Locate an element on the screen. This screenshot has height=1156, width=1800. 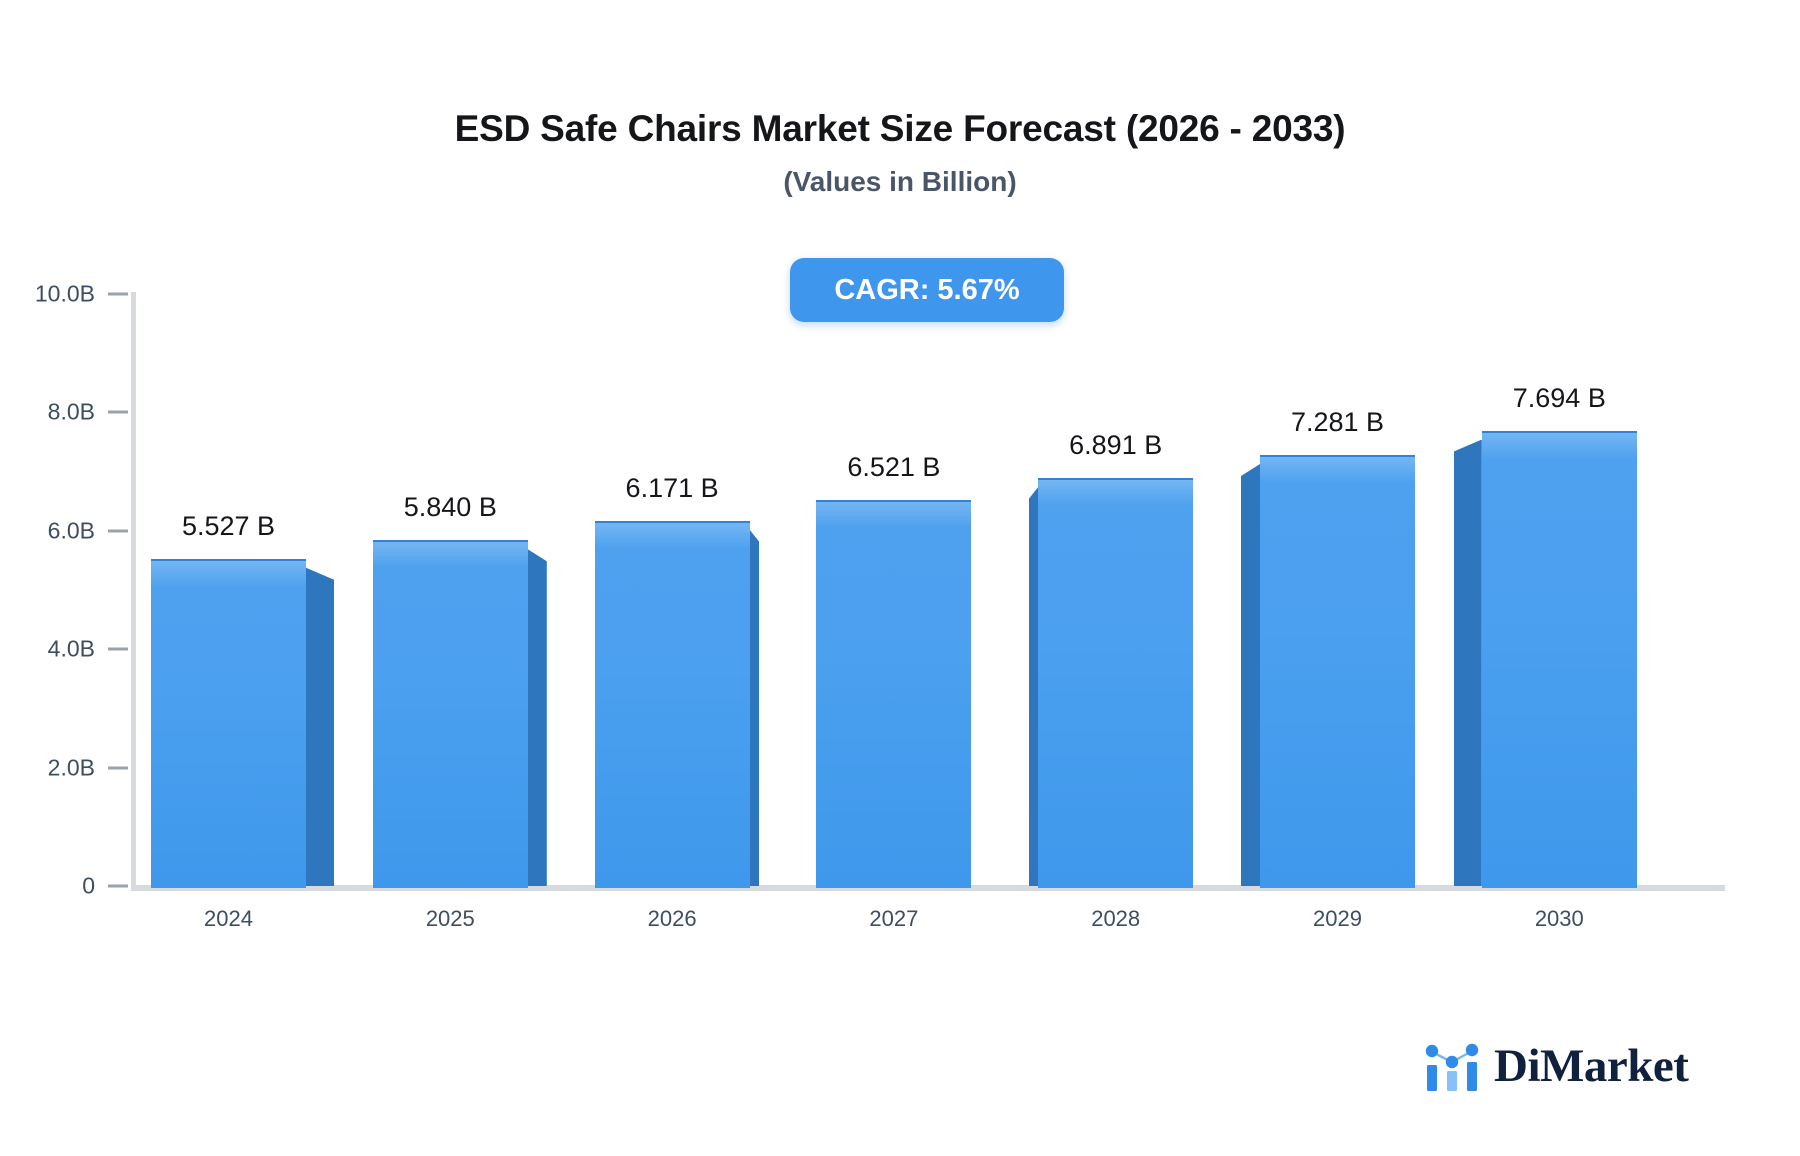
x-axis-tick-label: 2030 is located at coordinates (1559, 918).